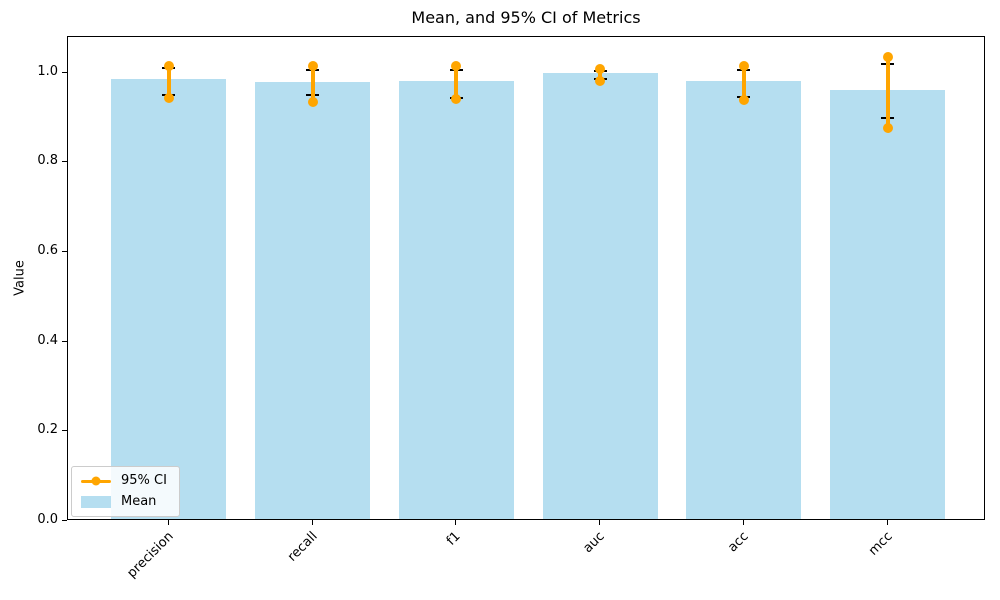  What do you see at coordinates (456, 300) in the screenshot?
I see `bar-f1` at bounding box center [456, 300].